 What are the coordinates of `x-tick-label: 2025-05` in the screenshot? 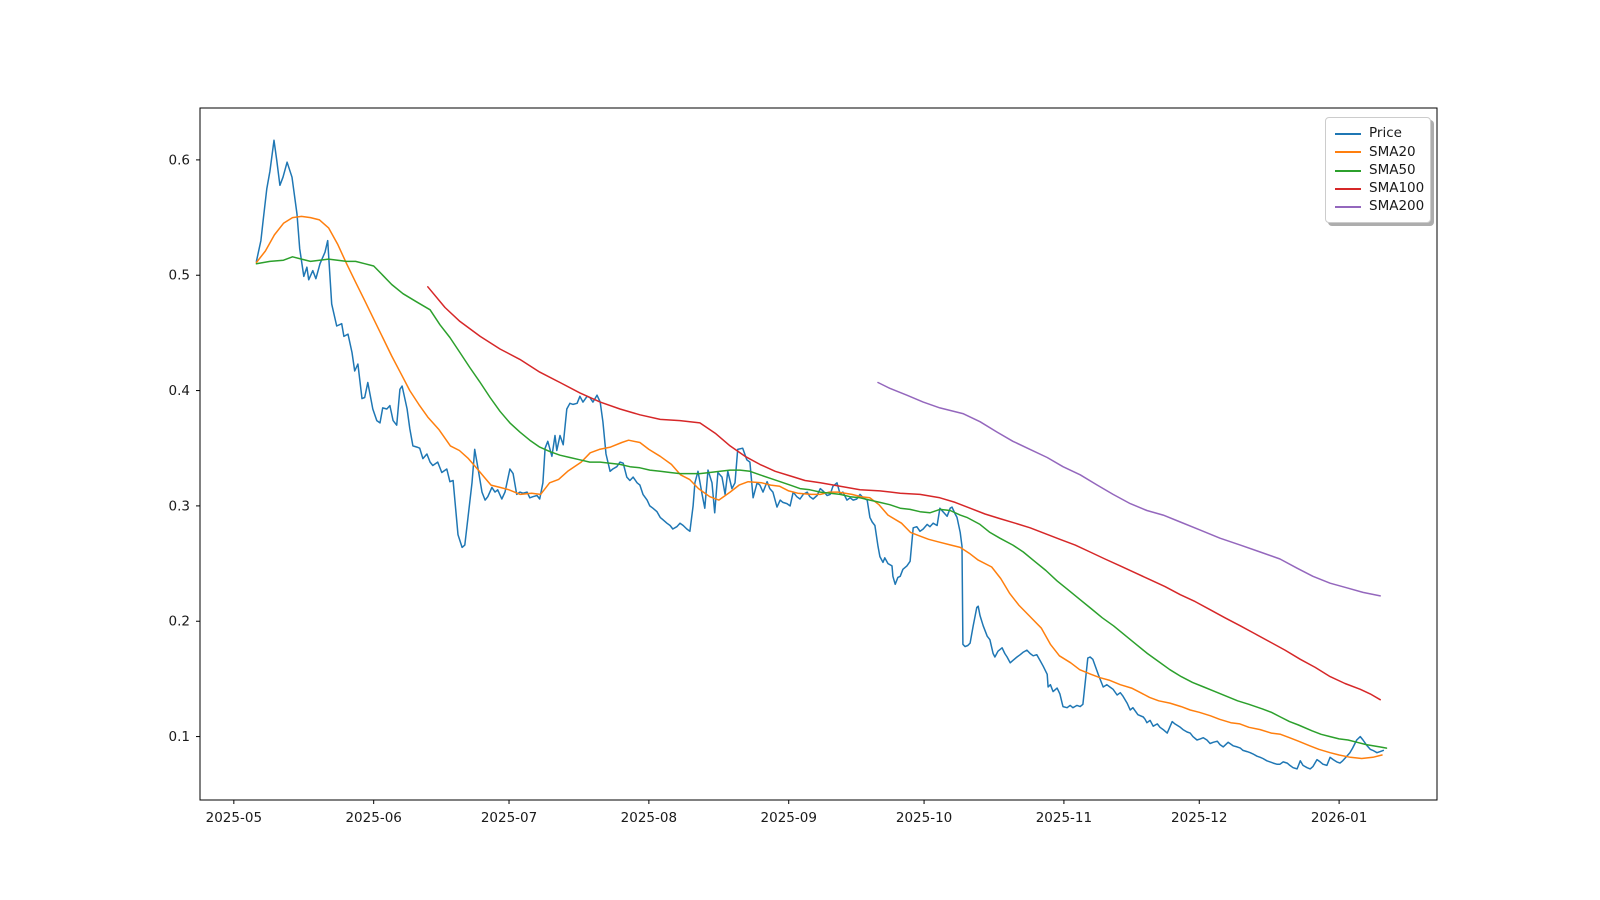 It's located at (234, 818).